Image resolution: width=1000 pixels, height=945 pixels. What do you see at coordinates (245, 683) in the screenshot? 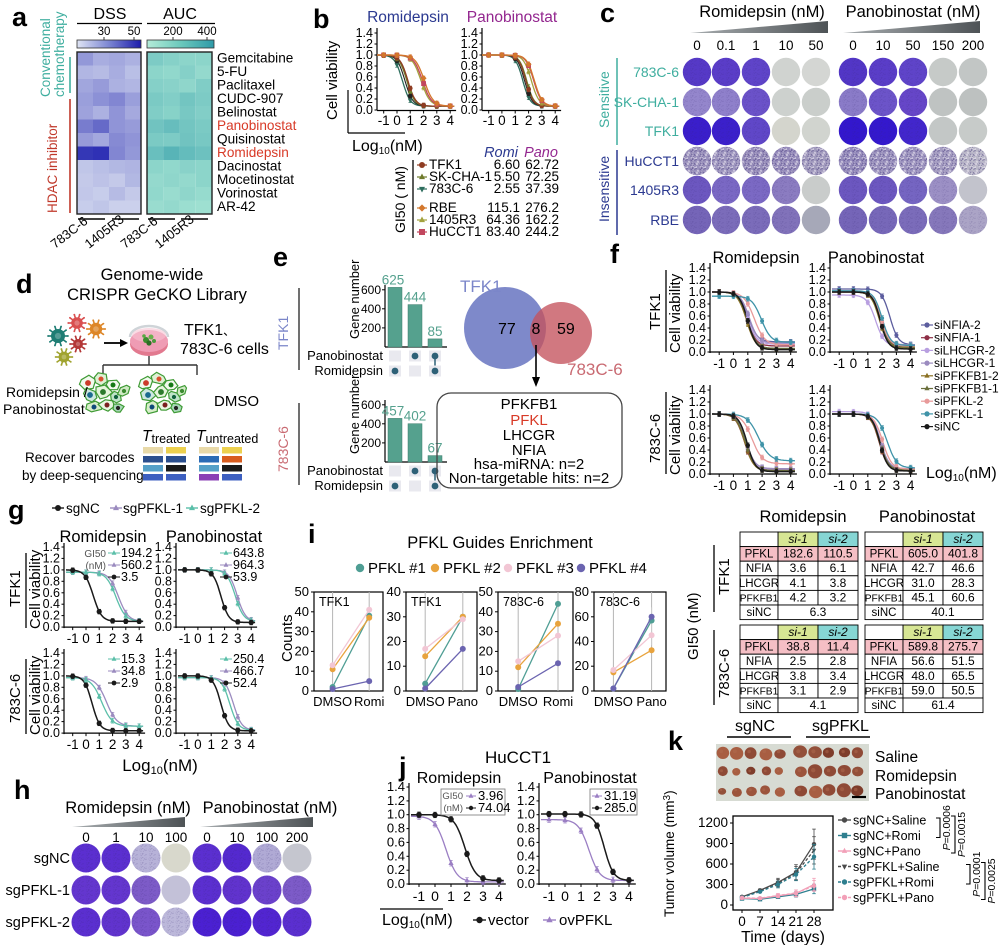
I see `svg-text: 52.4` at bounding box center [245, 683].